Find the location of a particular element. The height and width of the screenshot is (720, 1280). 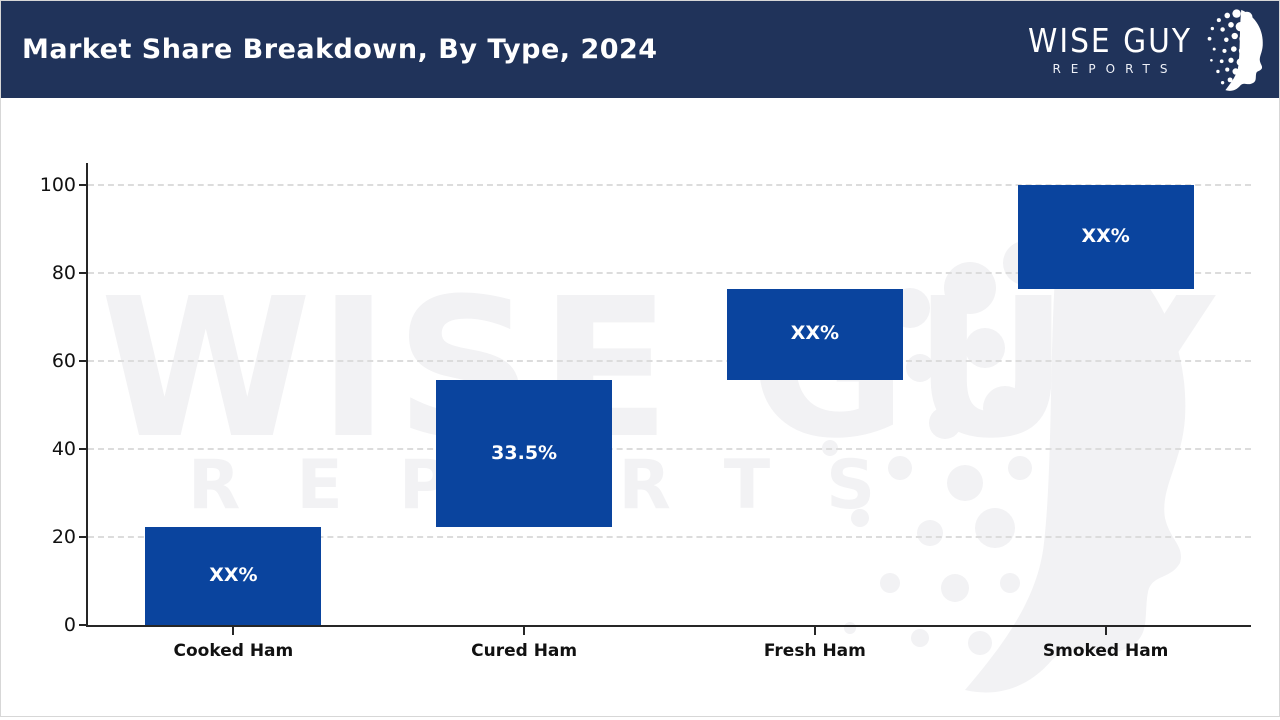

dotted-head-icon is located at coordinates (1235, 50).